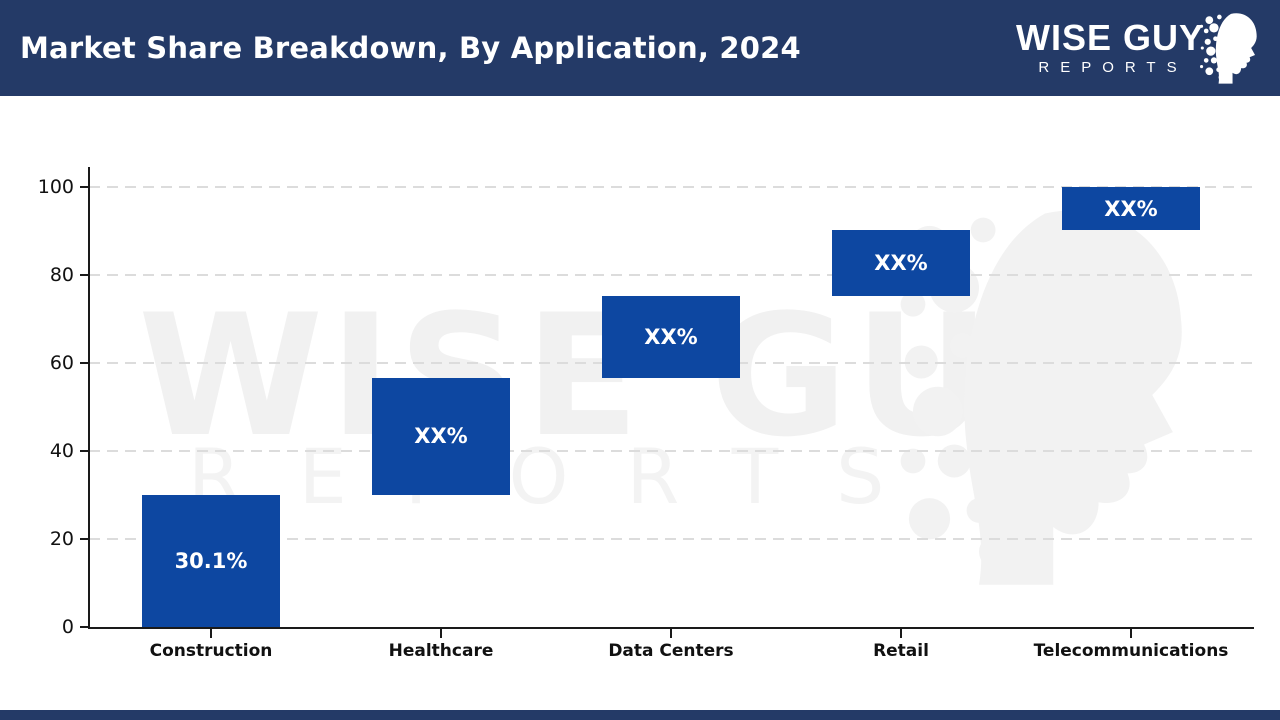 The height and width of the screenshot is (720, 1280). Describe the element at coordinates (67, 627) in the screenshot. I see `y-axis-tick-label: 0` at that location.